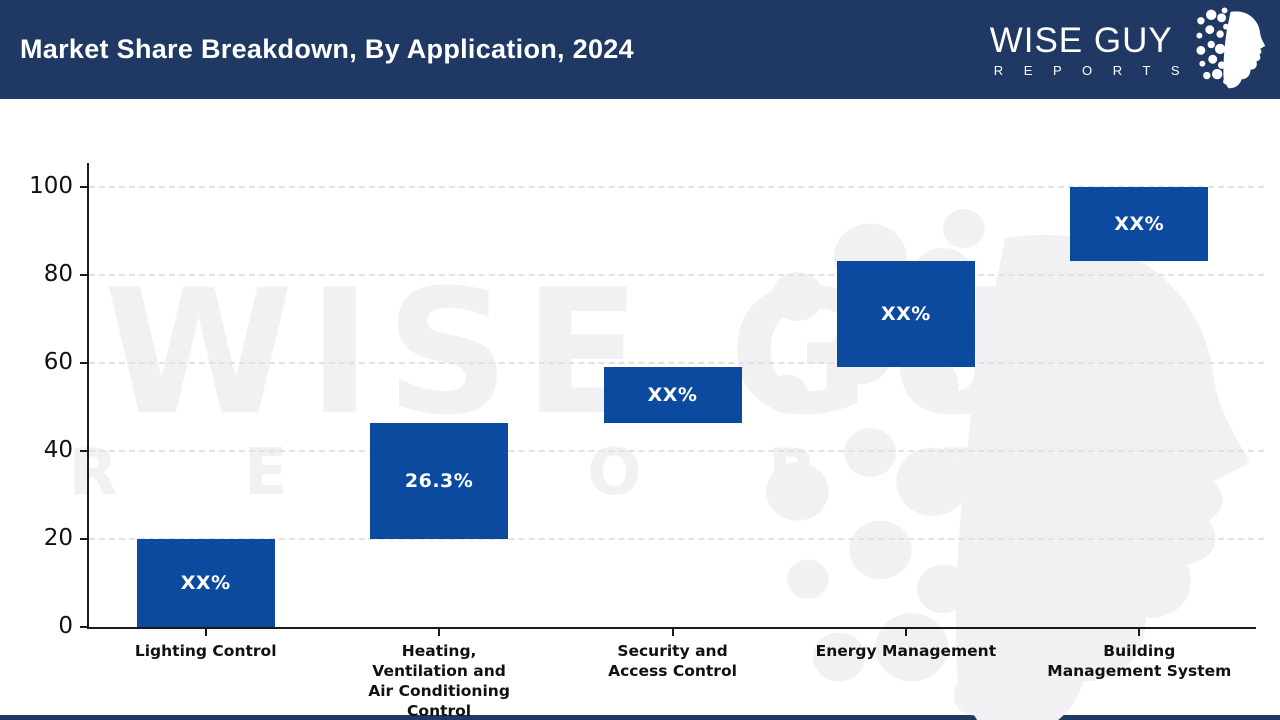 The width and height of the screenshot is (1280, 720). What do you see at coordinates (205, 651) in the screenshot?
I see `x-category-label: Lighting Control` at bounding box center [205, 651].